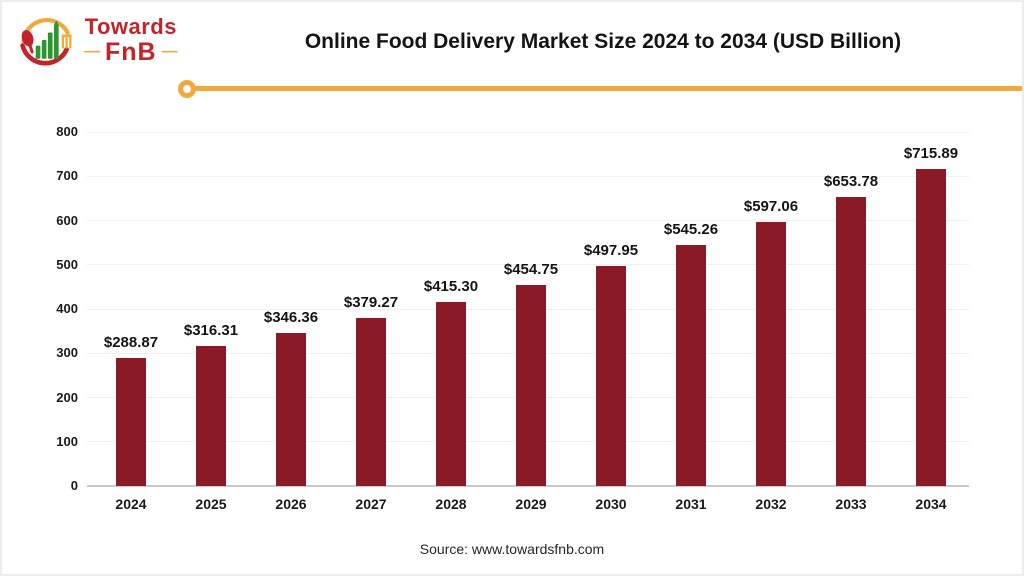 This screenshot has height=576, width=1024. I want to click on y-axis-label-0: 0, so click(74, 485).